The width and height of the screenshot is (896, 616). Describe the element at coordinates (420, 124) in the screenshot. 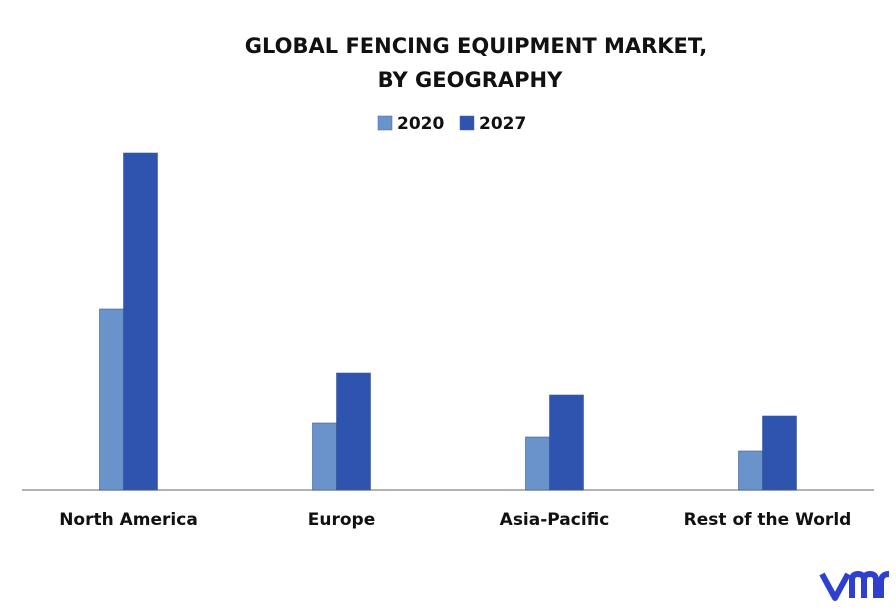

I see `legend-label: 2020` at that location.